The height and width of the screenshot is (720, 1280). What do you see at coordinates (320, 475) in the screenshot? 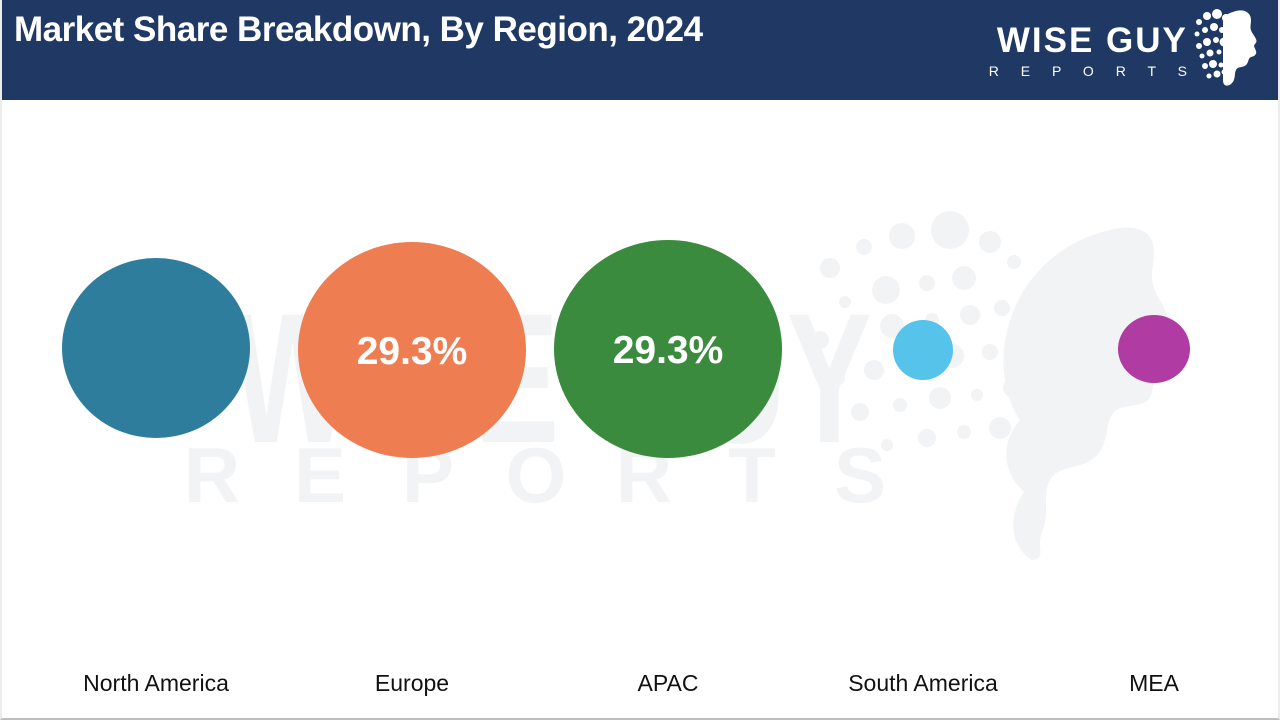
I see `watermark-letter: E` at bounding box center [320, 475].